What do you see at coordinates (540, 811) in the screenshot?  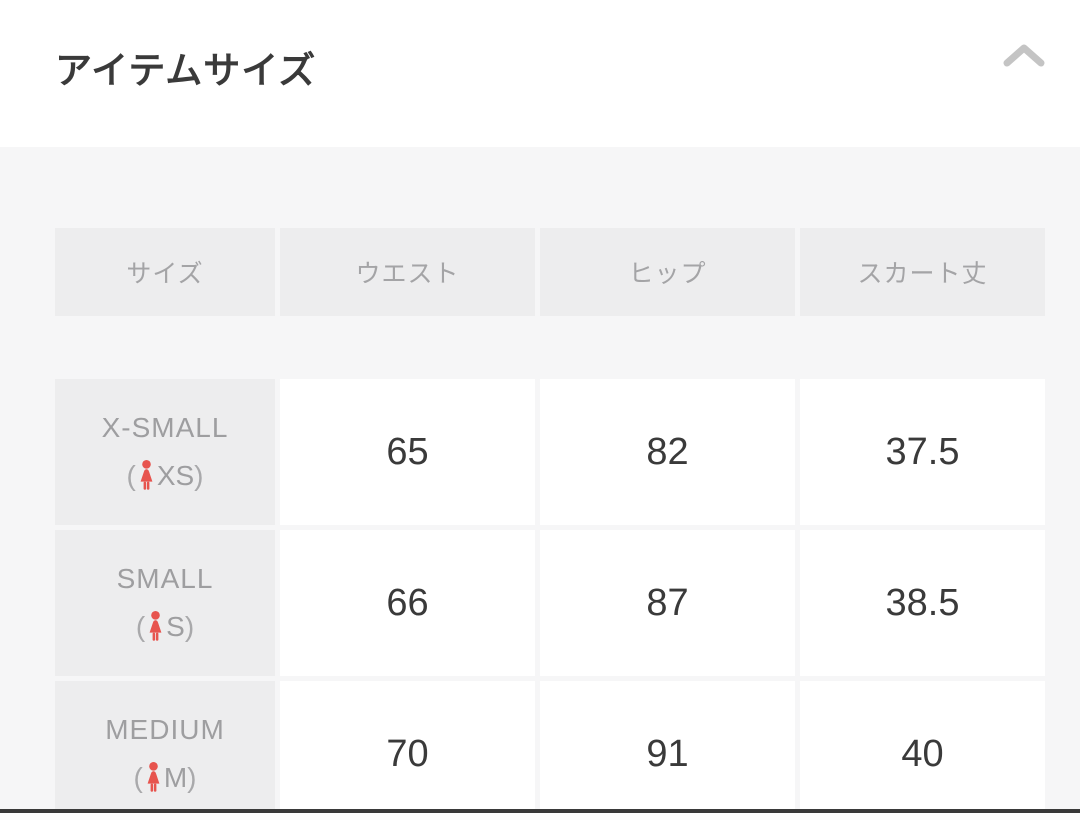 I see `bottom-edge-line` at bounding box center [540, 811].